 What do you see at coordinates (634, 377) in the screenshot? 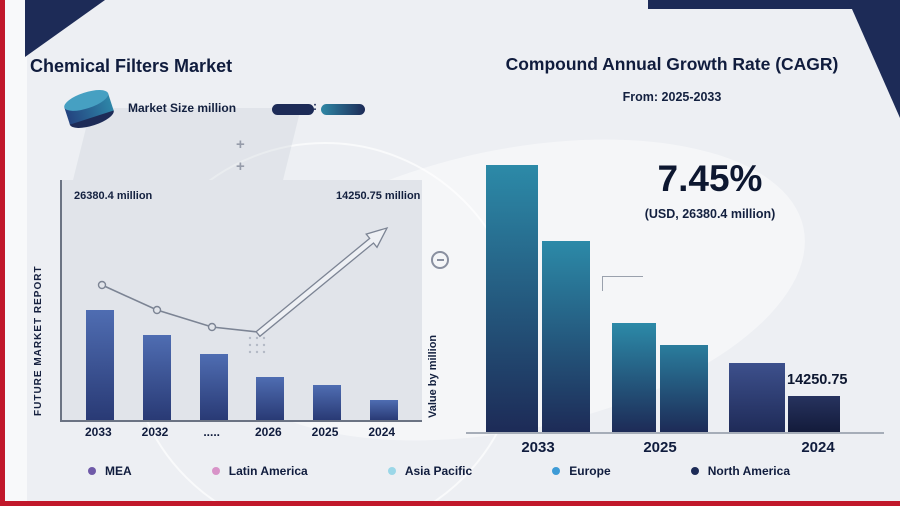
I see `cagr-bar-2025-series1` at bounding box center [634, 377].